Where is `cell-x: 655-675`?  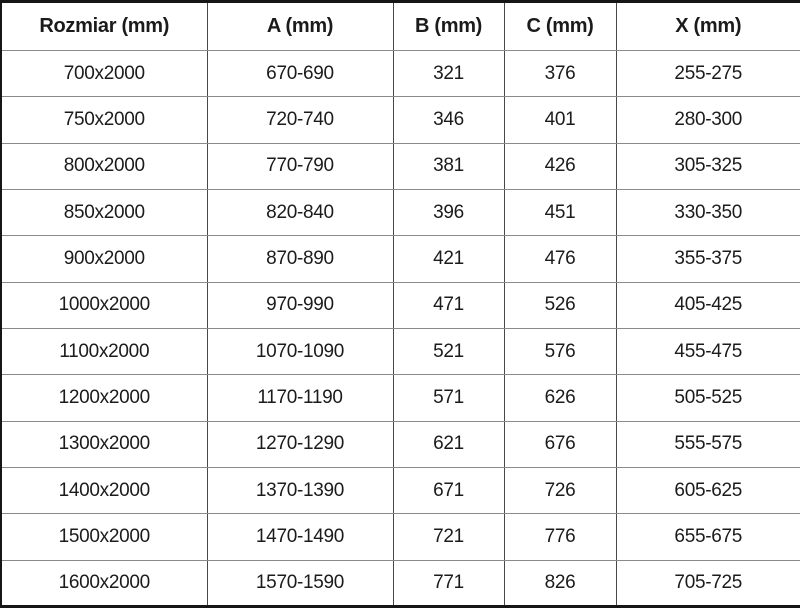
cell-x: 655-675 is located at coordinates (707, 537).